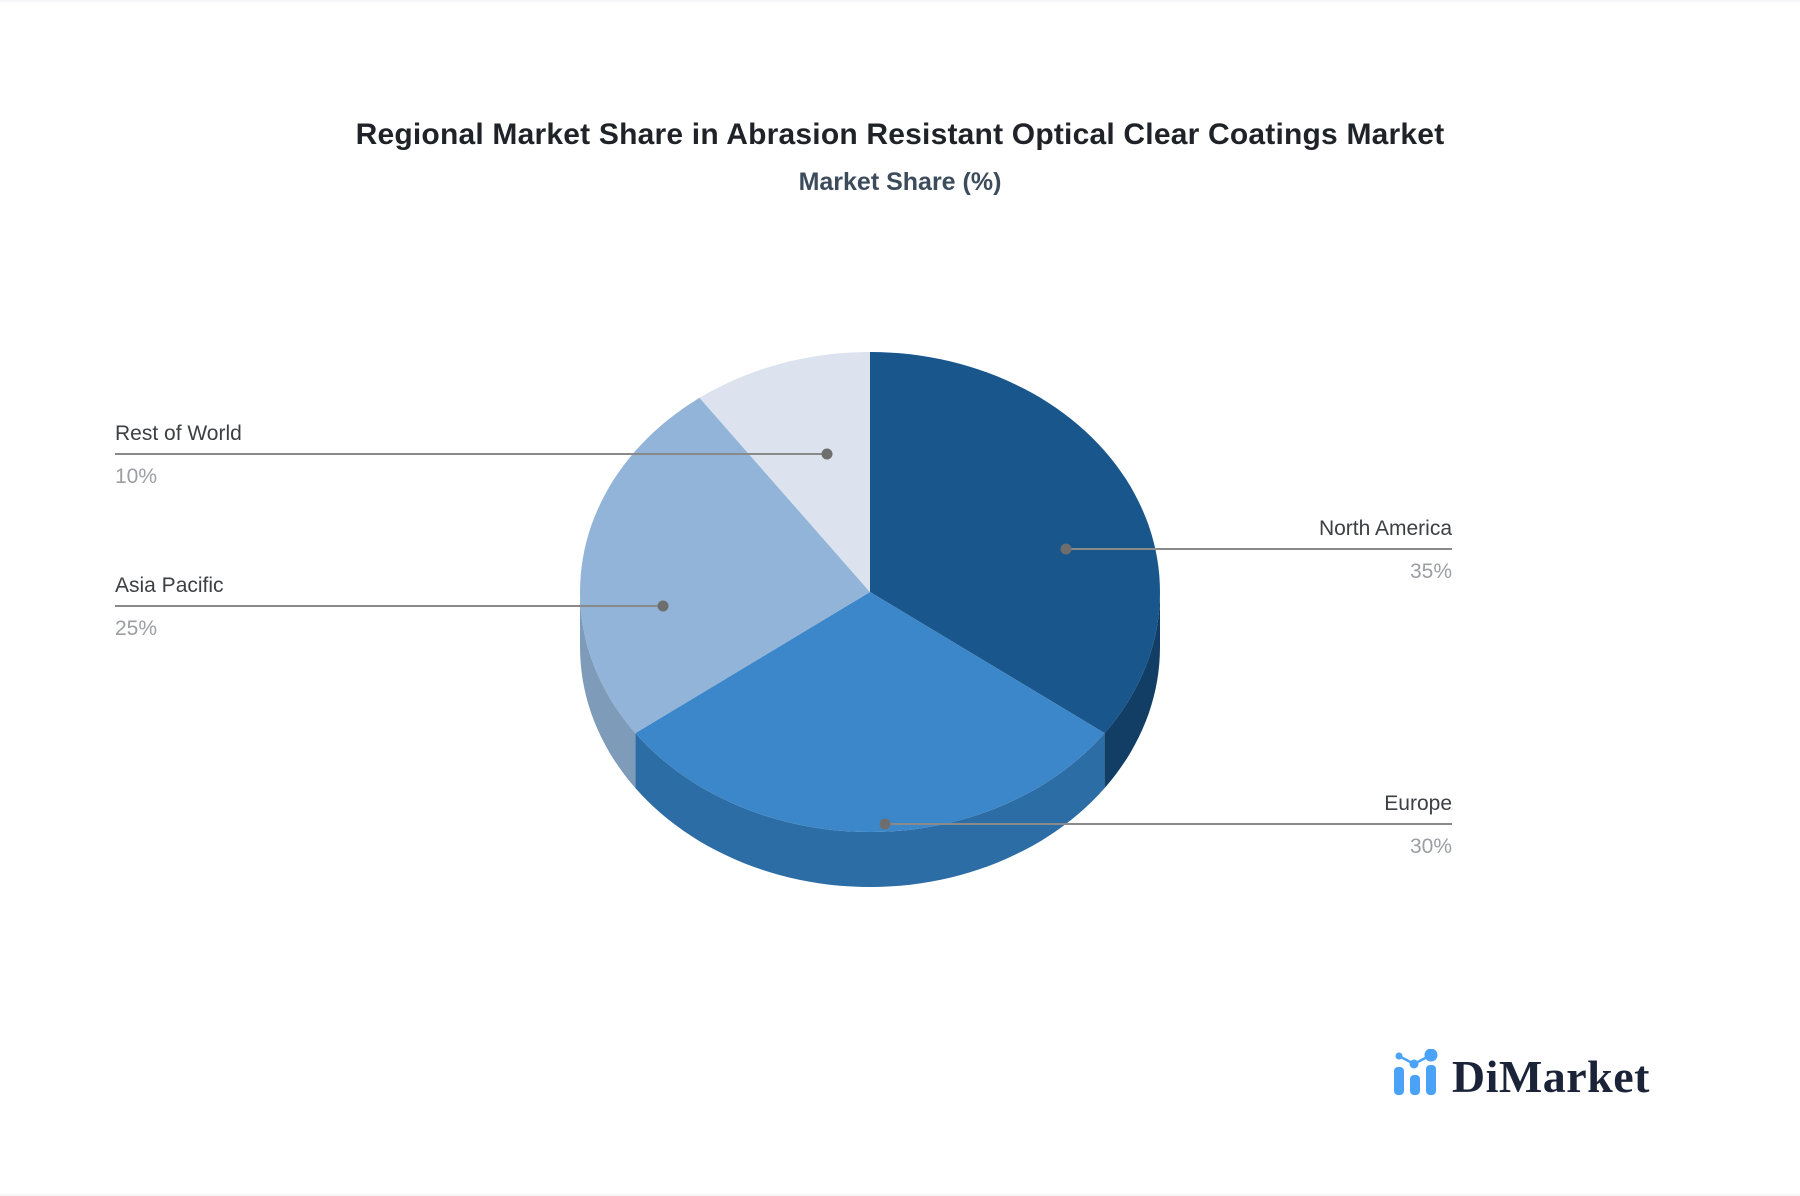 This screenshot has height=1196, width=1800. What do you see at coordinates (1430, 571) in the screenshot?
I see `slice-percent-north-america: 35%` at bounding box center [1430, 571].